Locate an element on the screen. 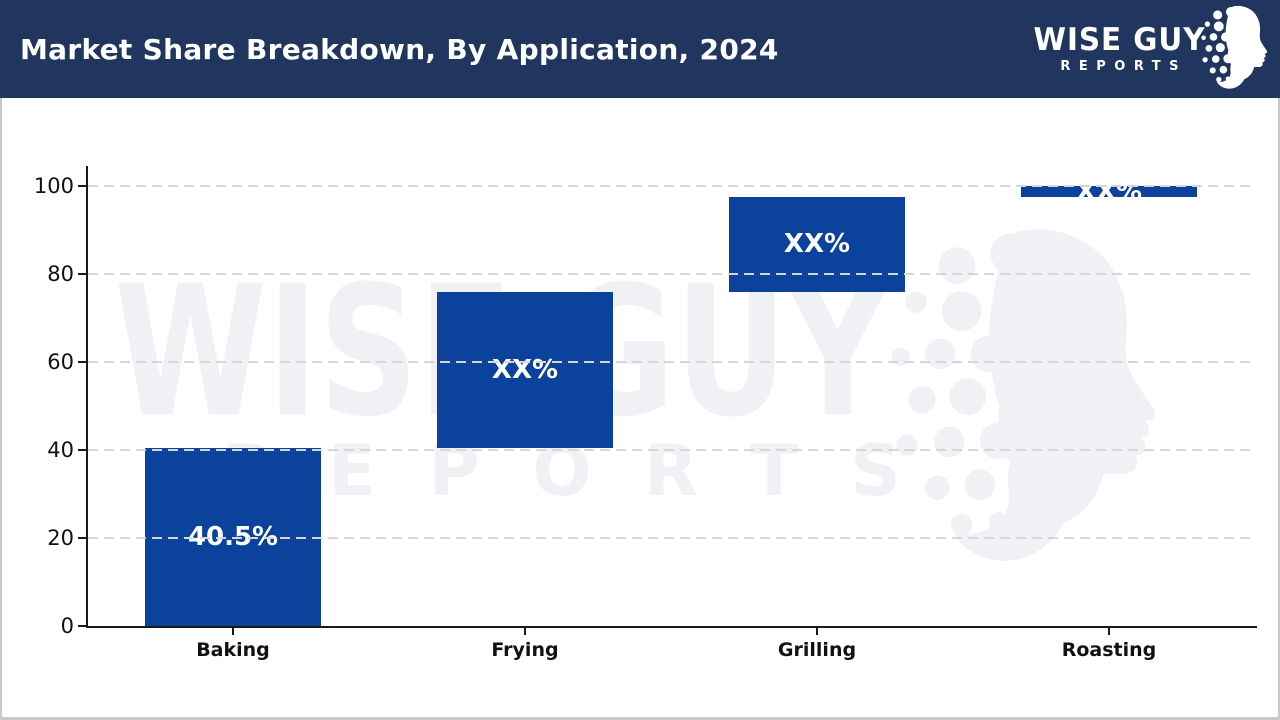 The height and width of the screenshot is (720, 1280). x-category-label: Roasting is located at coordinates (1109, 650).